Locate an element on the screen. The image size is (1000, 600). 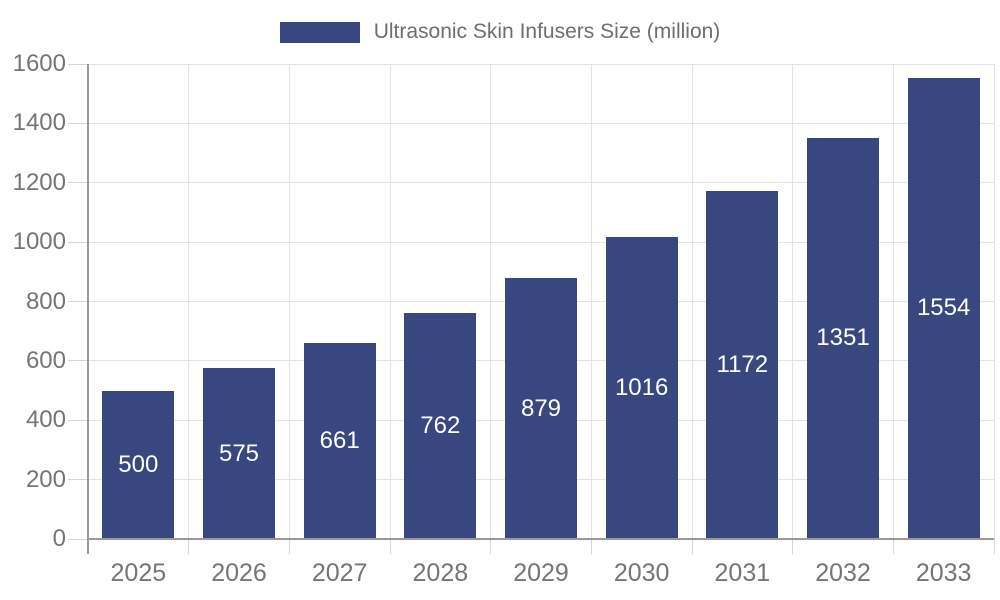
x-axis-label: 2030 is located at coordinates (641, 573).